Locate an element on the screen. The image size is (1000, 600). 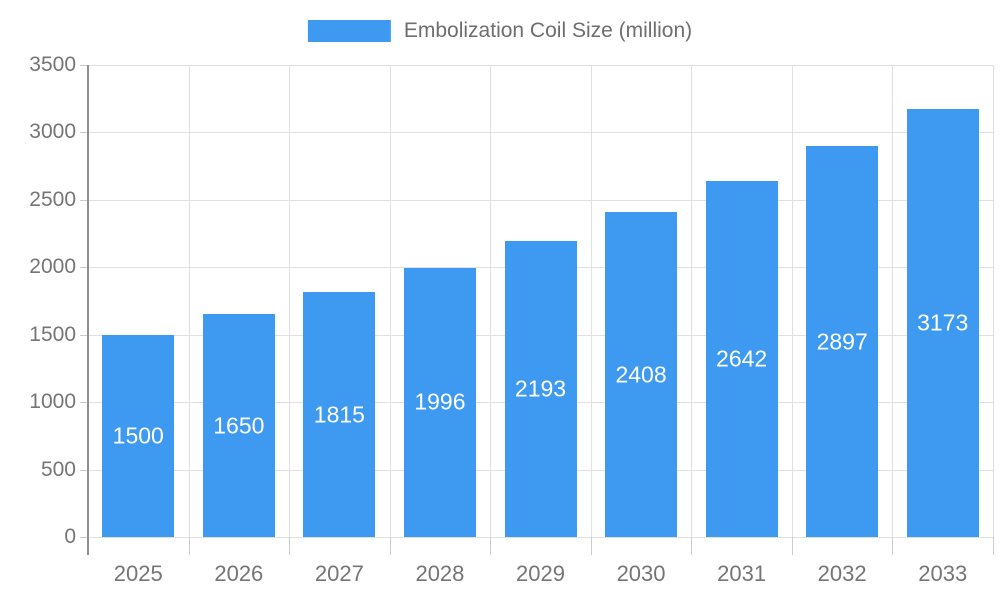
x-axis-tick-label: 2026 is located at coordinates (239, 573).